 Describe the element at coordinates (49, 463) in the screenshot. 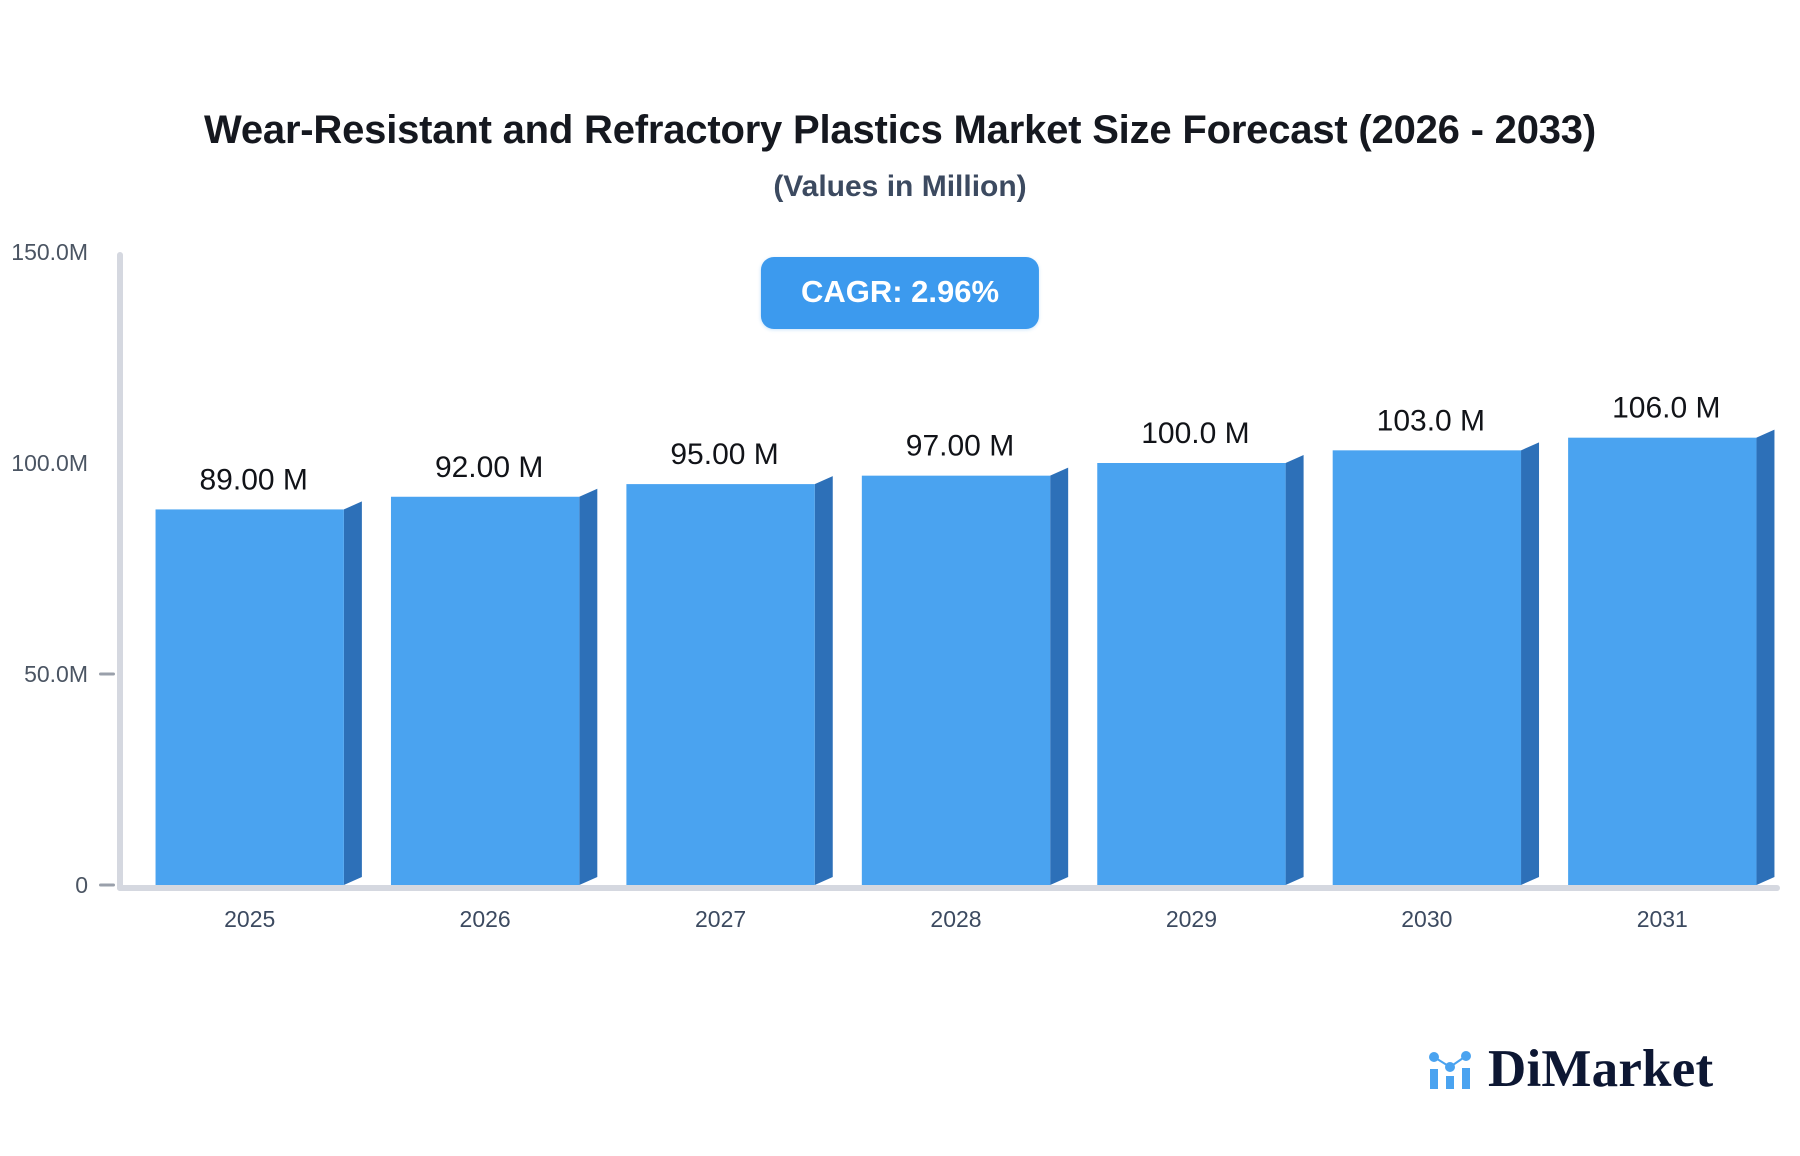

I see `y-tick-label: 100.0M` at that location.